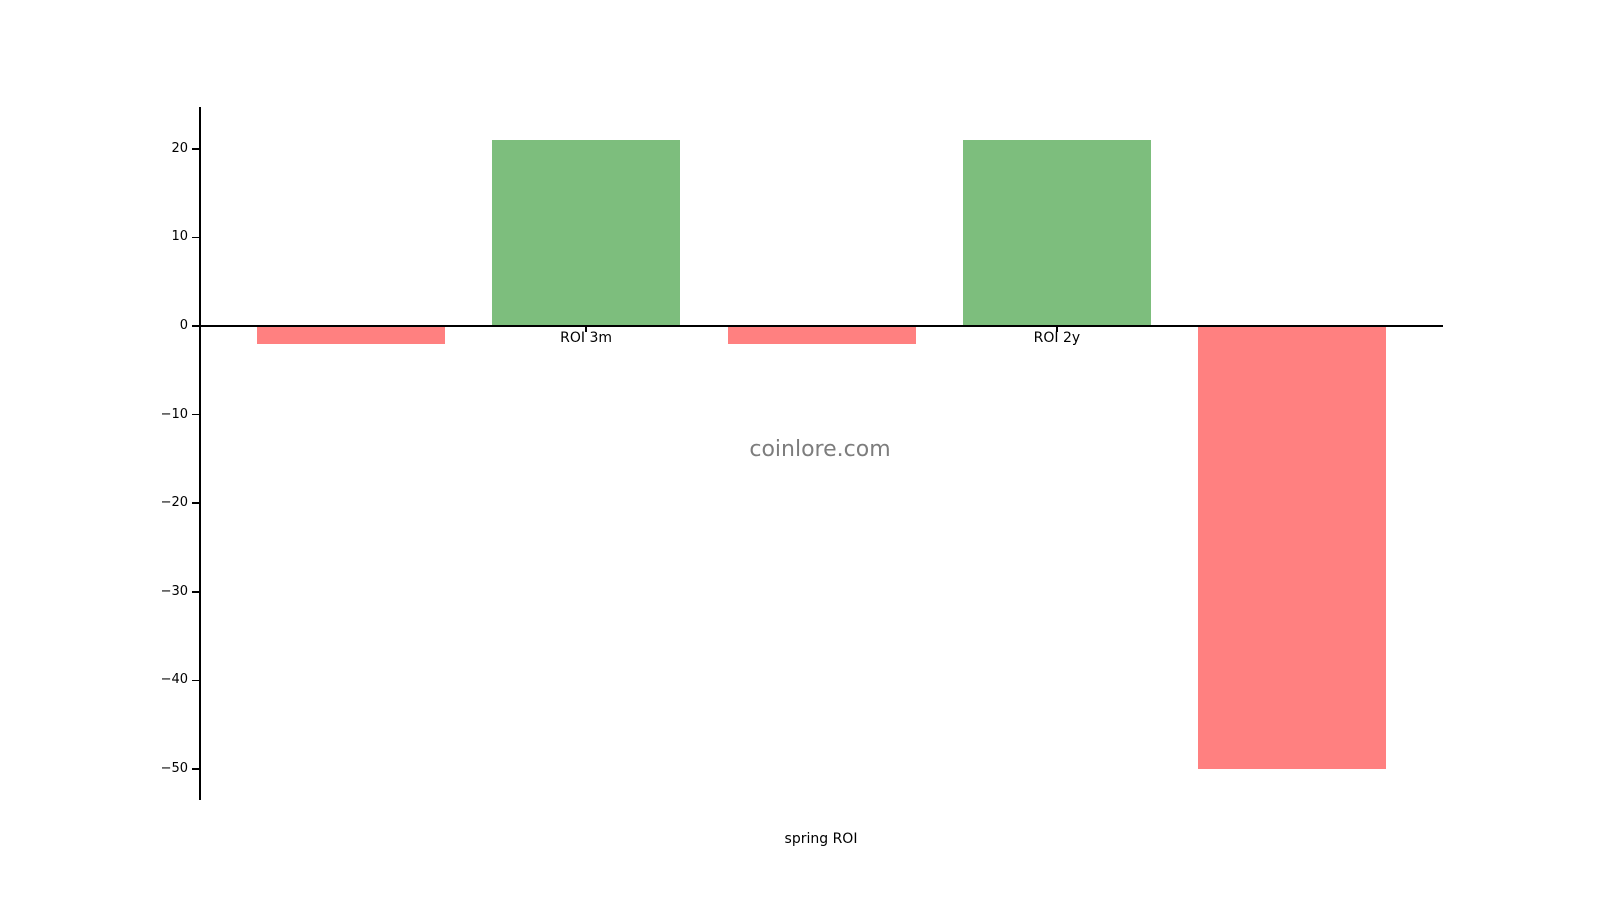  Describe the element at coordinates (1057, 338) in the screenshot. I see `x-tick-label: ROI 2y` at that location.